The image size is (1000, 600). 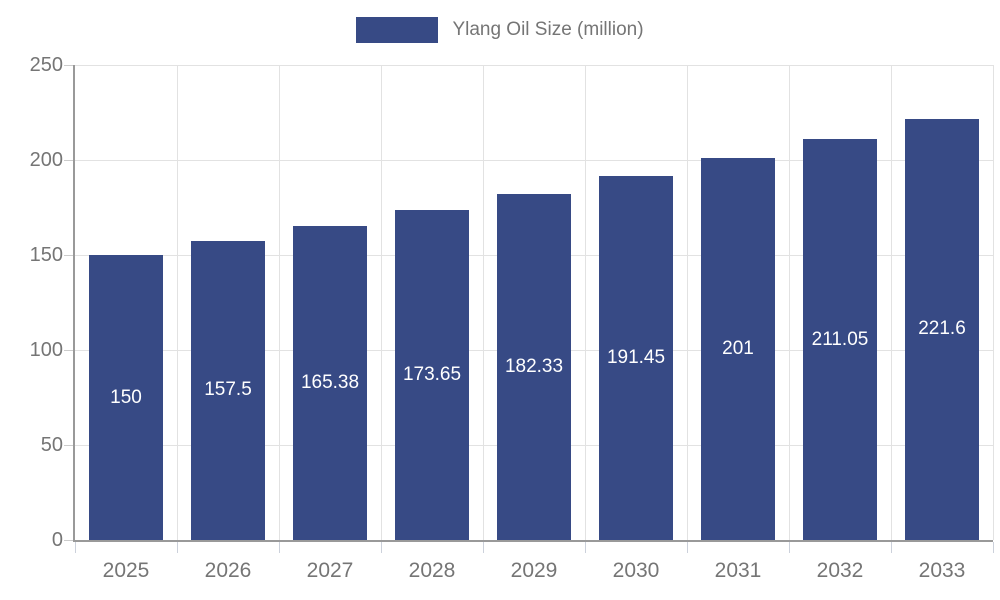 I want to click on bar-value-label: 173.65, so click(x=432, y=375).